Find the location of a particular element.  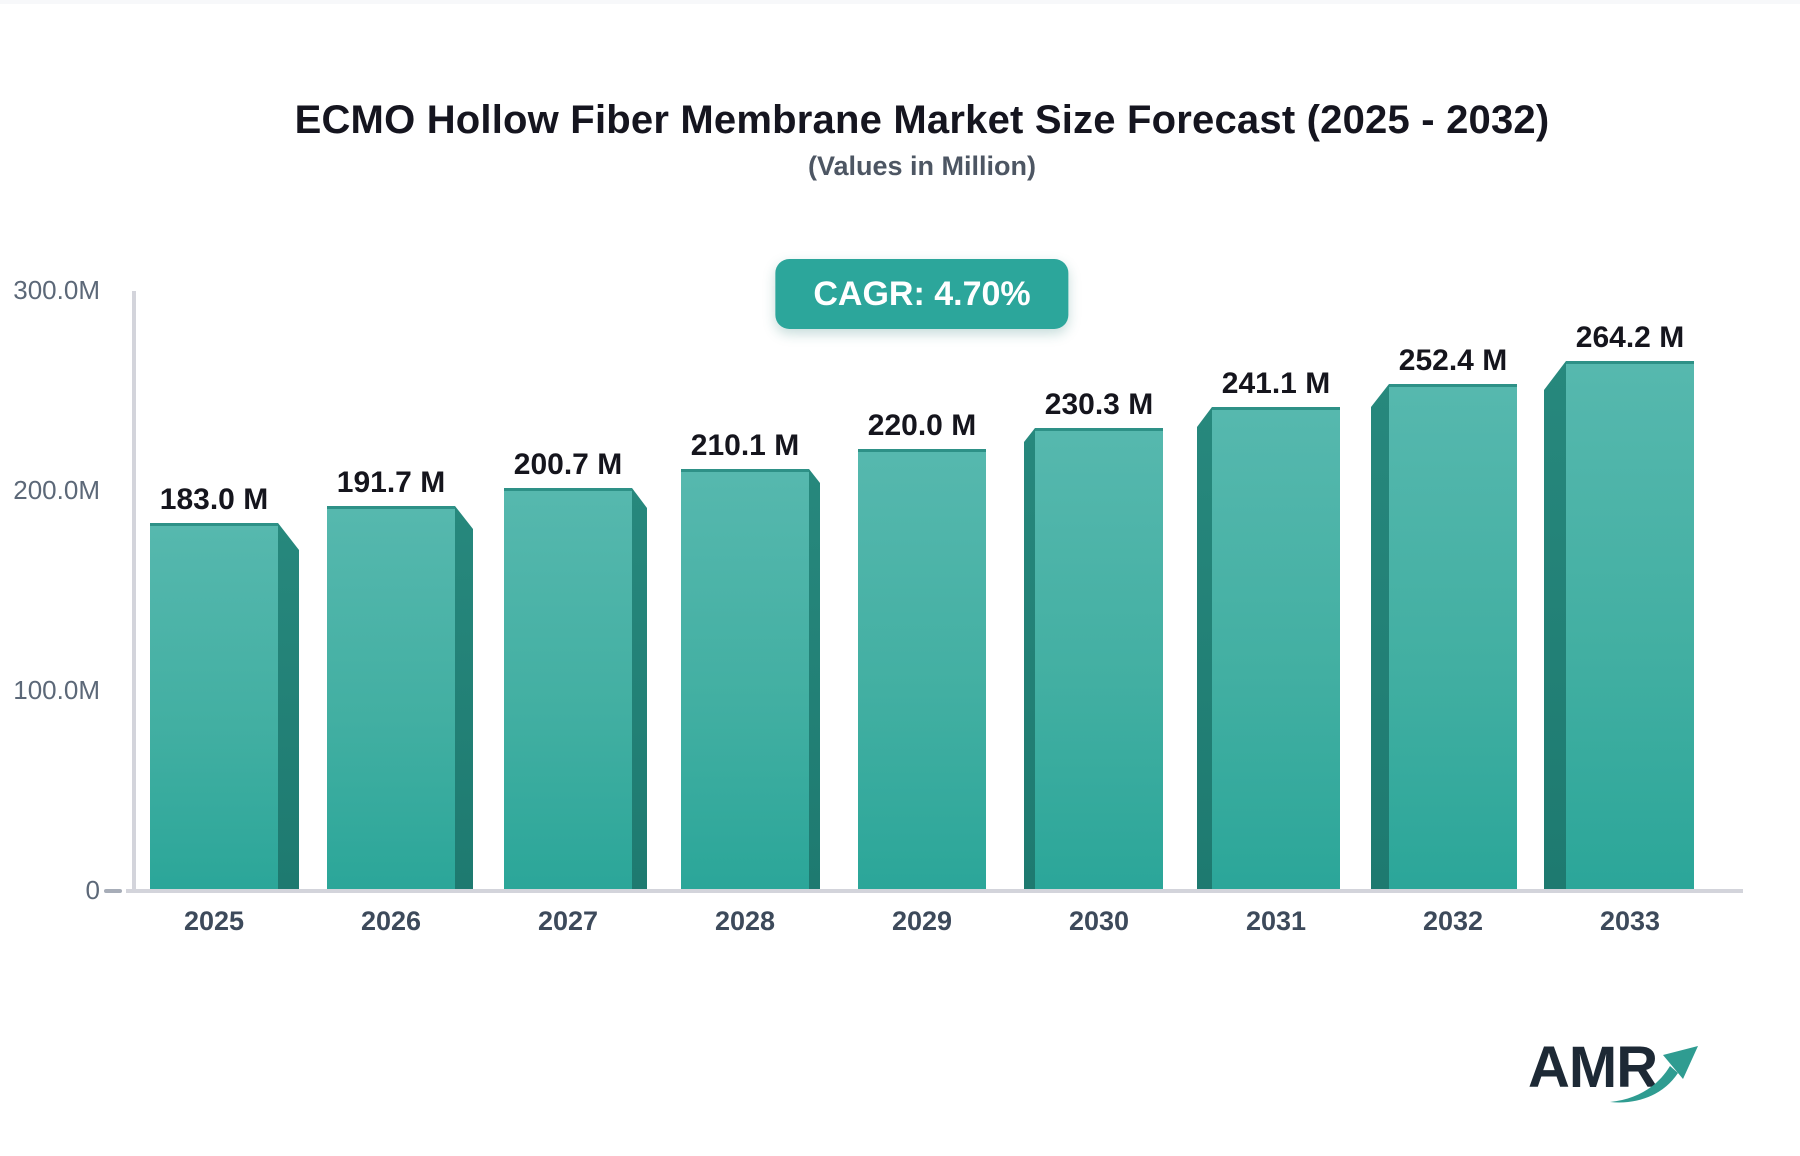

chart-subtitle: (Values in Million) is located at coordinates (922, 166).